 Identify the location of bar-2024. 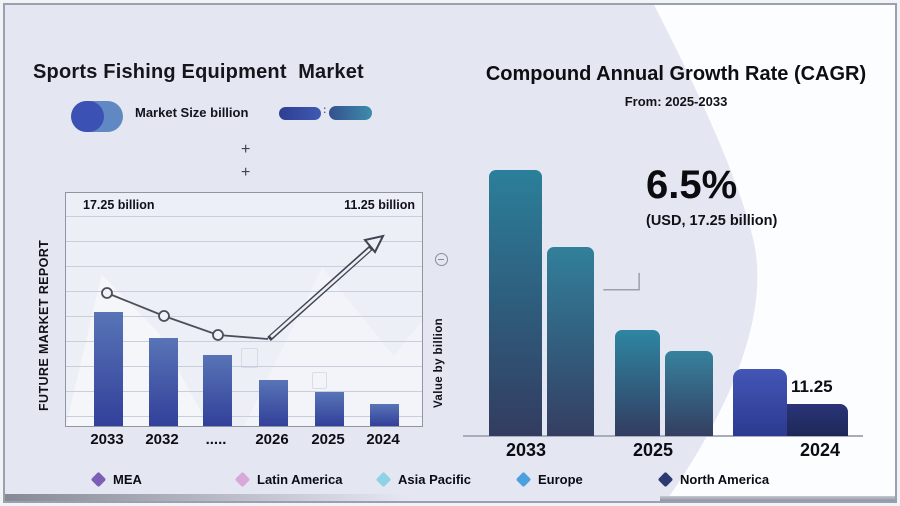
(384, 415).